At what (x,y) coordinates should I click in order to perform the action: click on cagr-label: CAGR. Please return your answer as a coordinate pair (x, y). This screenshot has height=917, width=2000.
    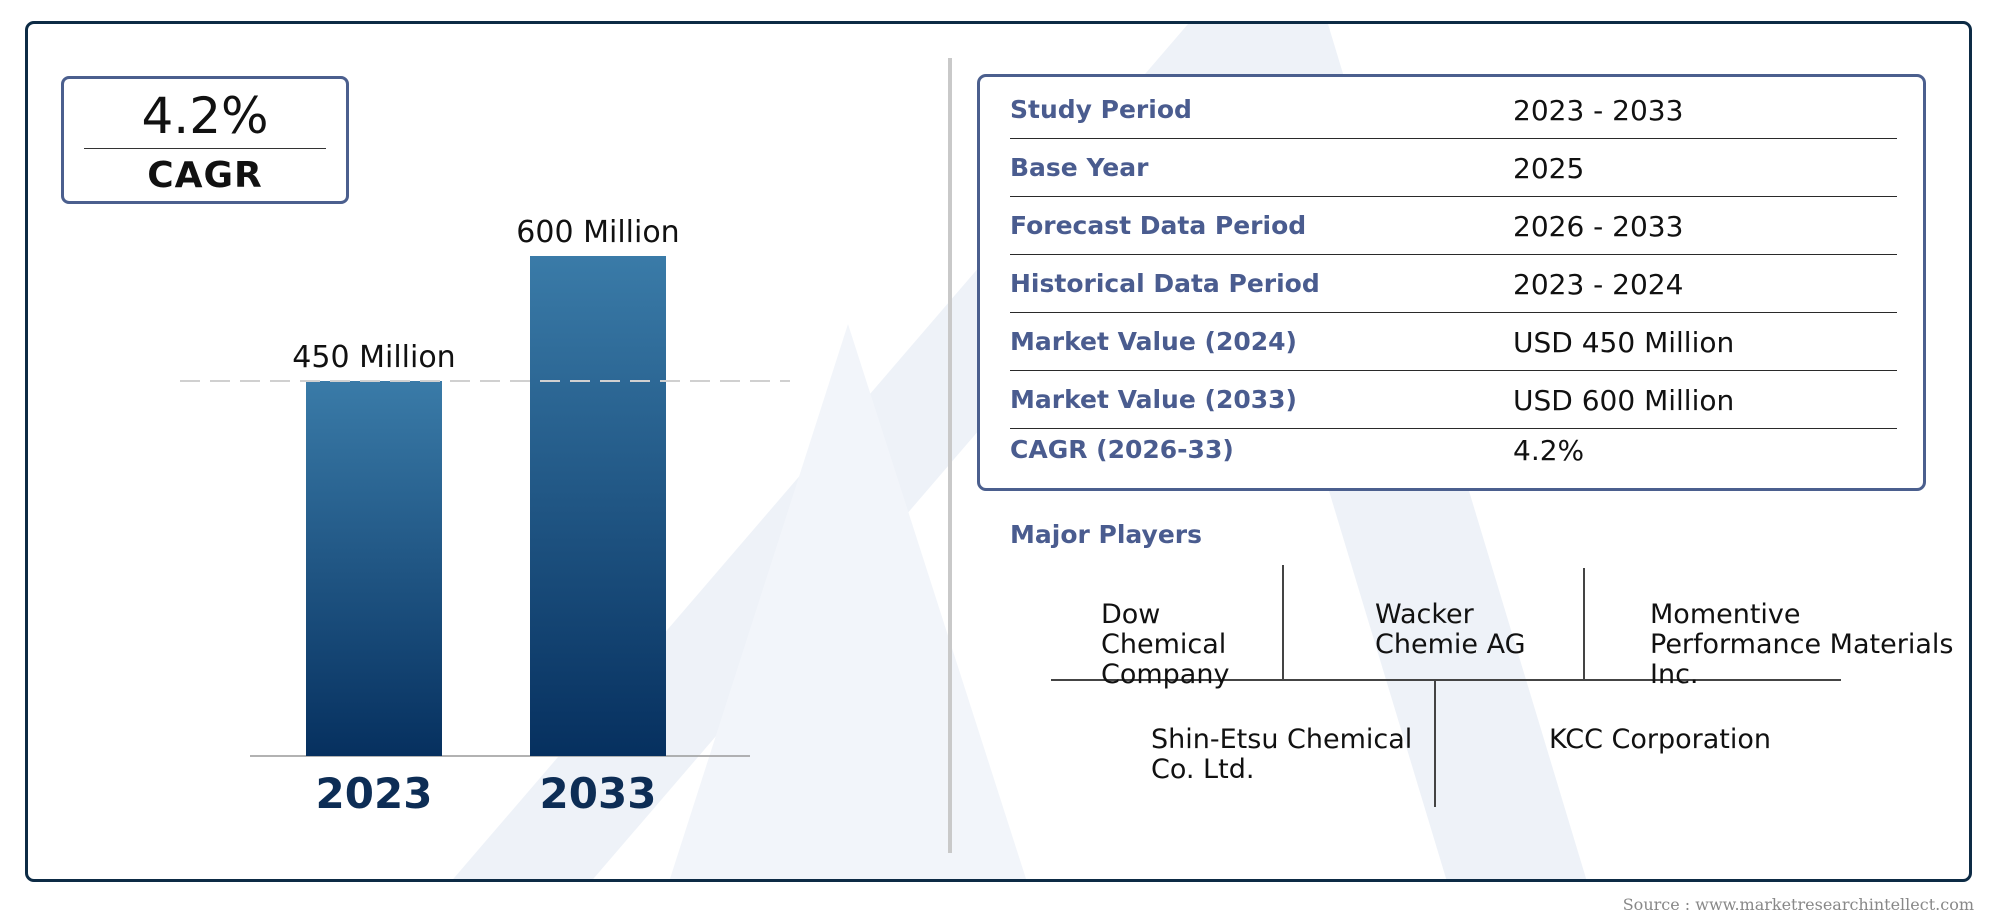
    Looking at the image, I should click on (205, 175).